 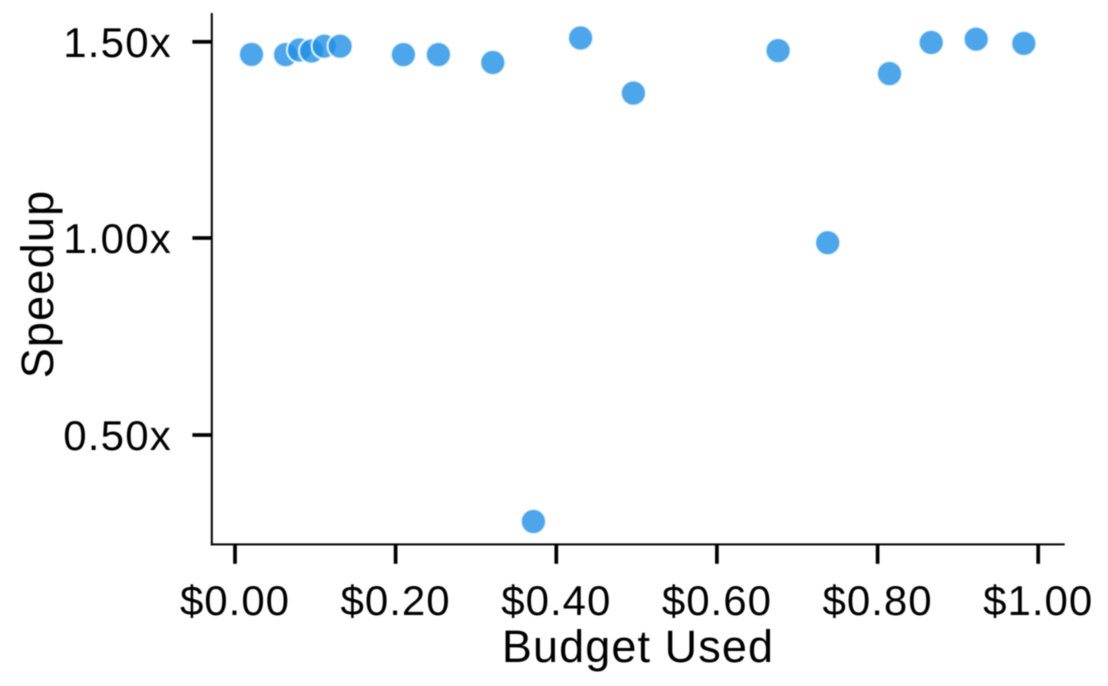 What do you see at coordinates (878, 600) in the screenshot?
I see `svg-text: $0.80` at bounding box center [878, 600].